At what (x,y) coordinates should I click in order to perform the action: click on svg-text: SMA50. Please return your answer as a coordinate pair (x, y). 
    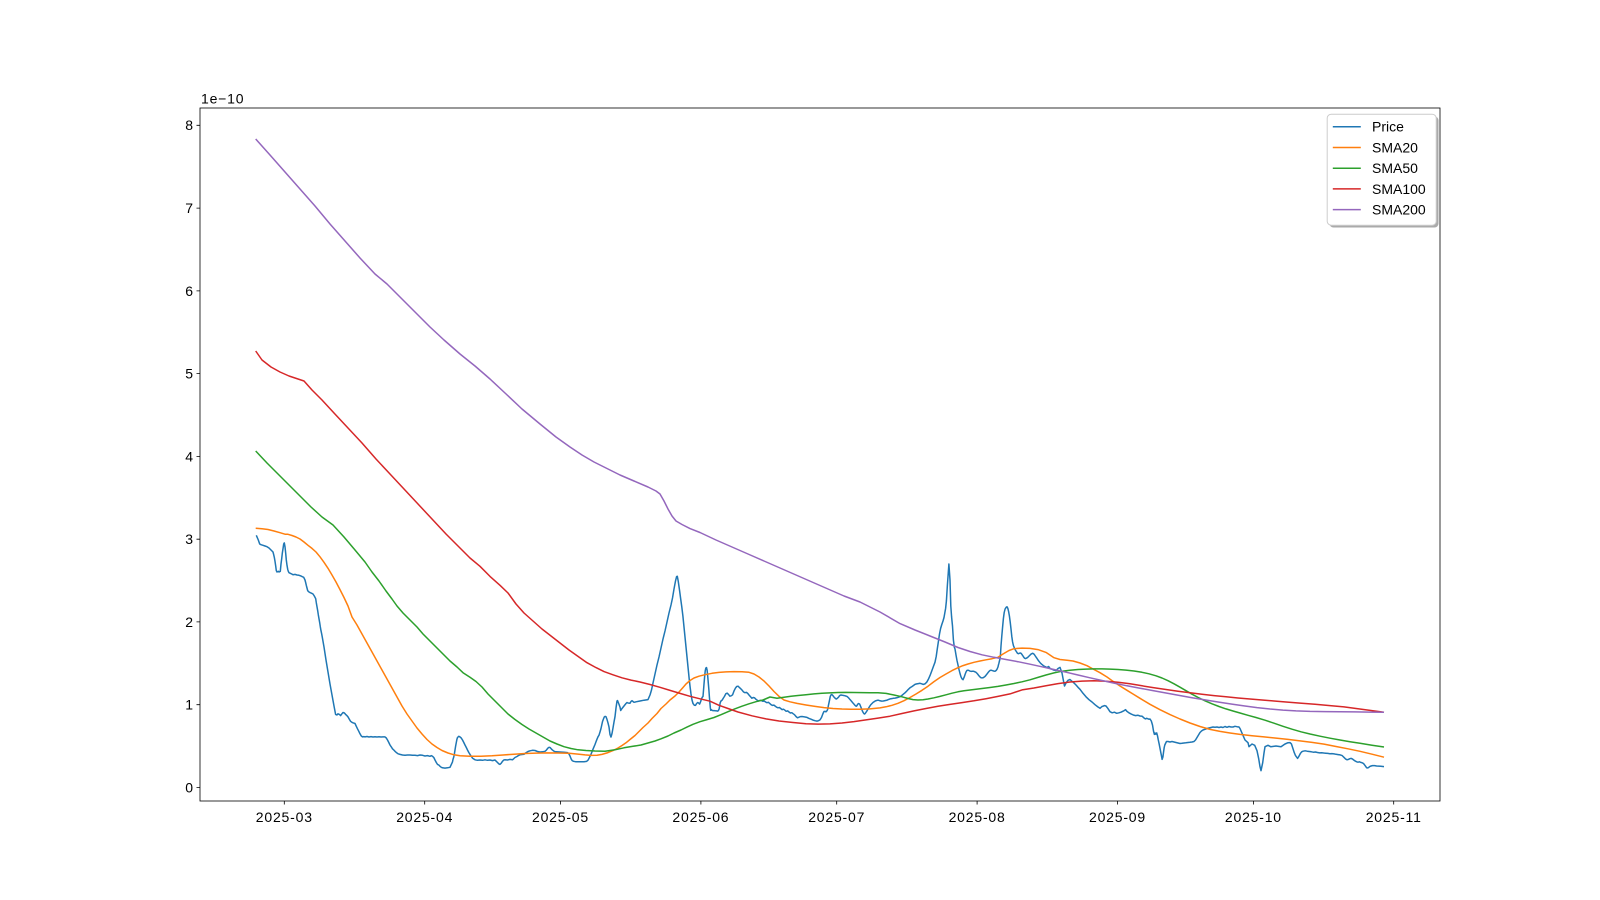
    Looking at the image, I should click on (1395, 168).